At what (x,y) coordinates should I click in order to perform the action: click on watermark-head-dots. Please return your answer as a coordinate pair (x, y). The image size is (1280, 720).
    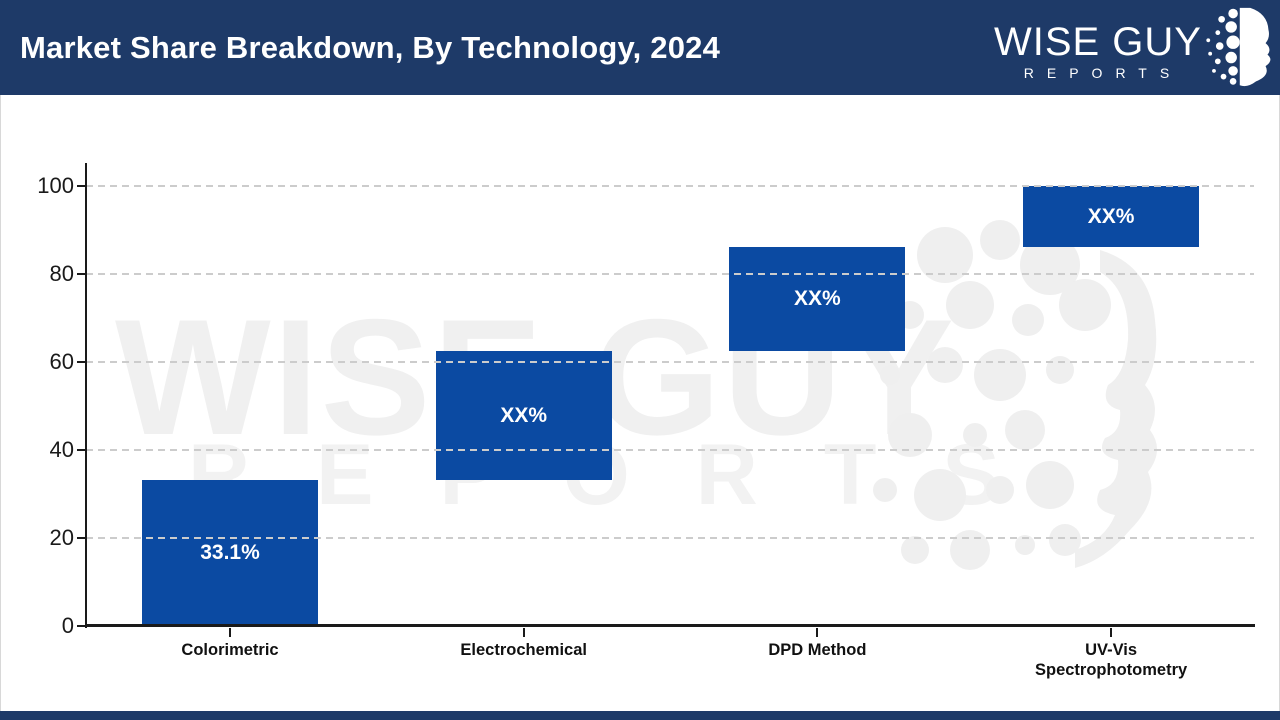
    Looking at the image, I should click on (1015, 395).